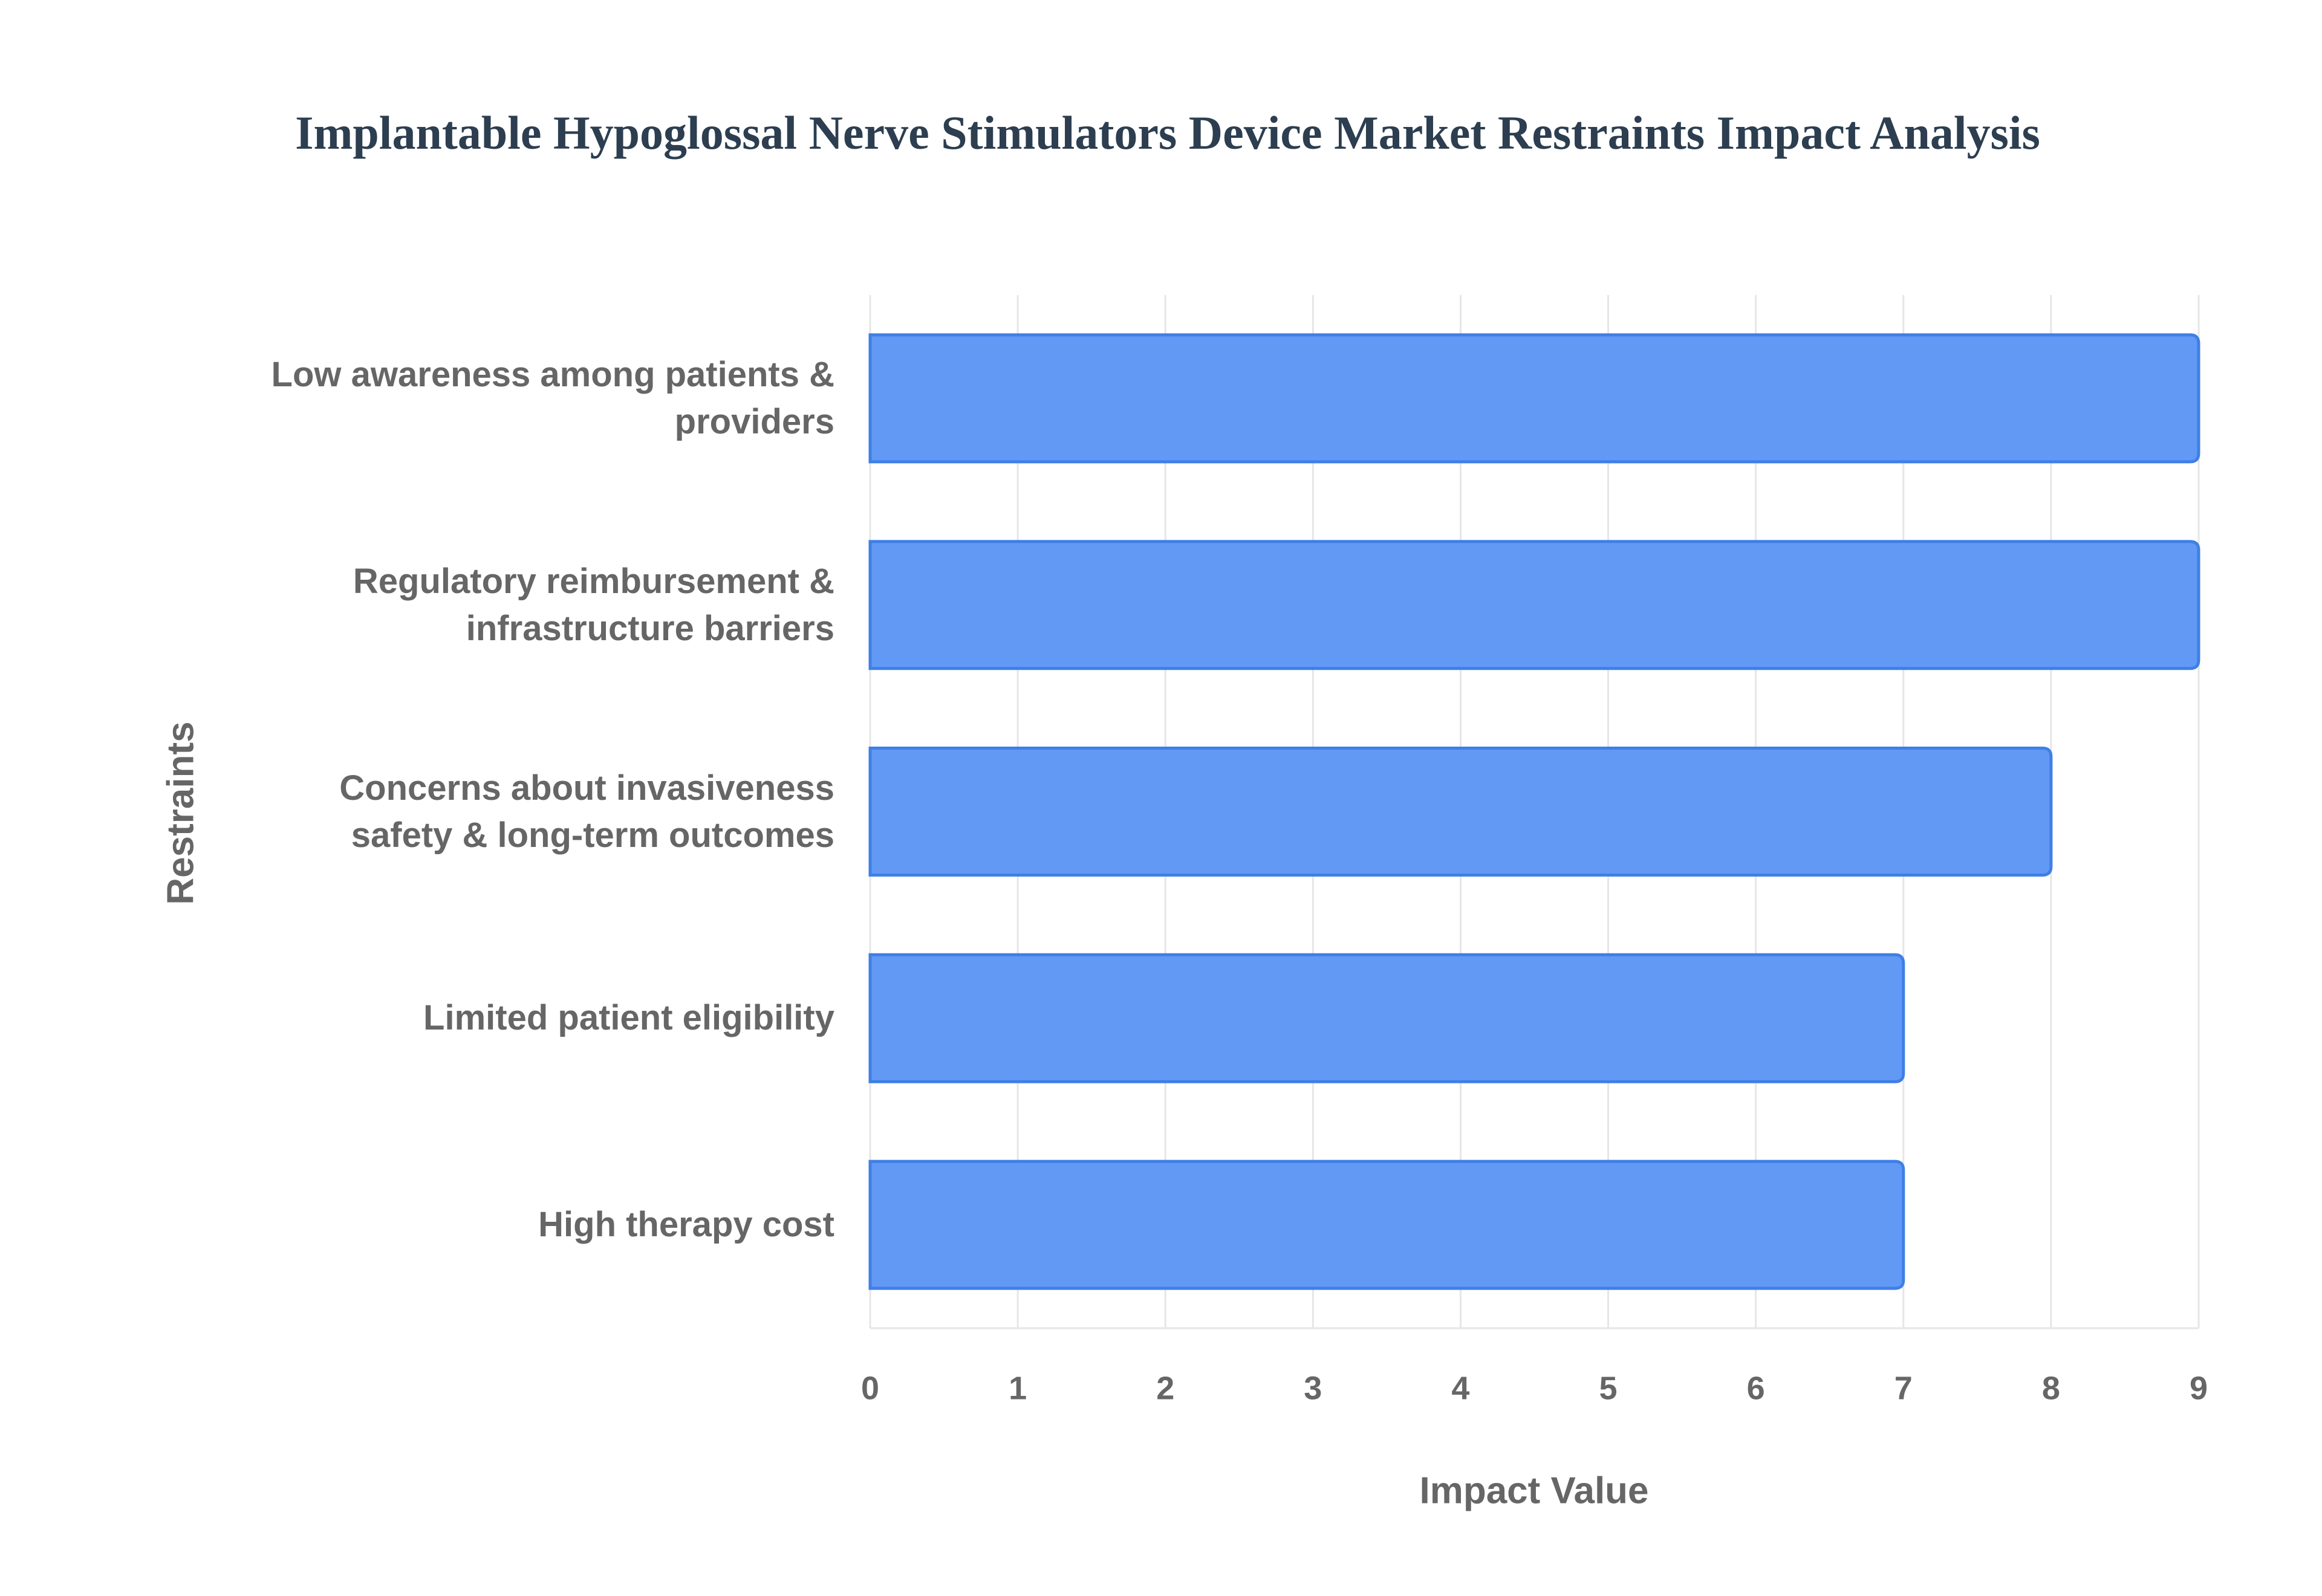  Describe the element at coordinates (628, 1018) in the screenshot. I see `y-tick-label: Limited patient eligibility` at that location.